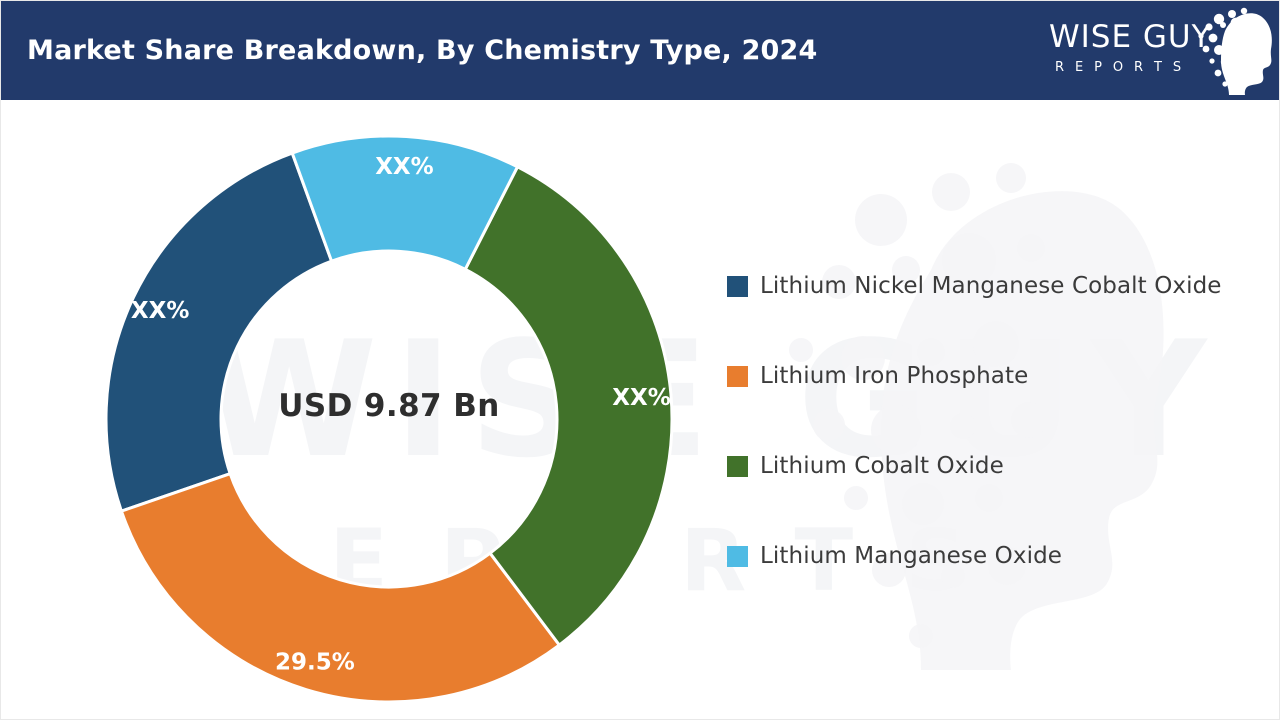 Image resolution: width=1280 pixels, height=720 pixels. I want to click on legend-item-lithium-manganese-oxide: Lithium Manganese Oxide, so click(1001, 556).